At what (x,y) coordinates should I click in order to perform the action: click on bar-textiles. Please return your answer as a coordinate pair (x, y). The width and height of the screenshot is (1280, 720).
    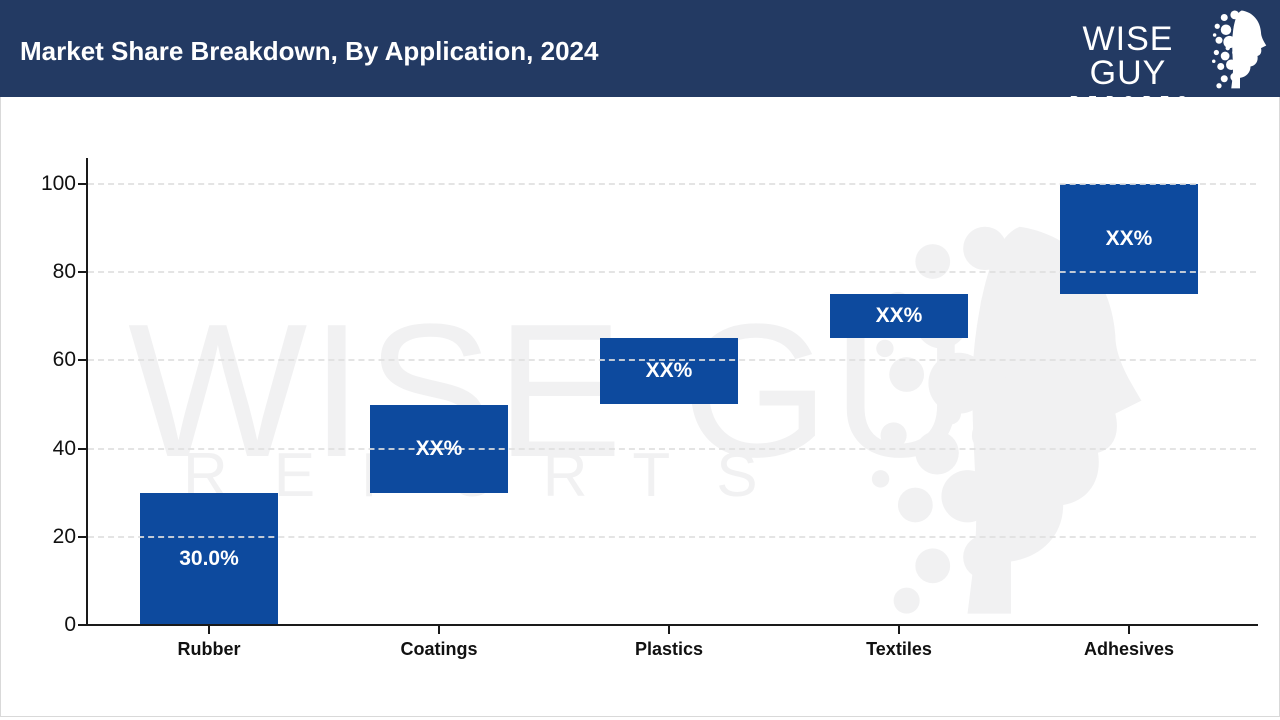
    Looking at the image, I should click on (899, 316).